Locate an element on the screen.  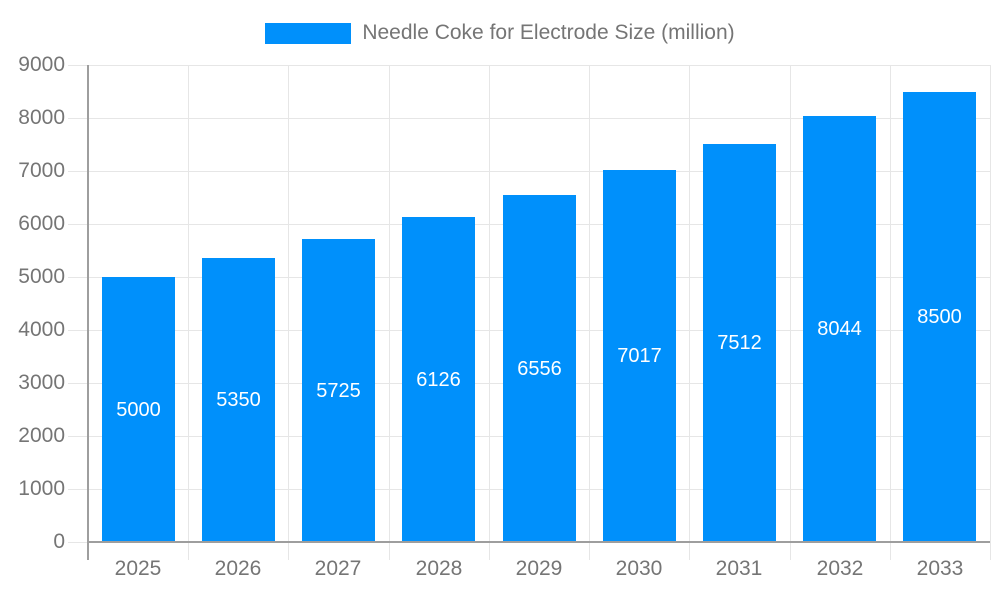
y-axis-label: 0 is located at coordinates (59, 541).